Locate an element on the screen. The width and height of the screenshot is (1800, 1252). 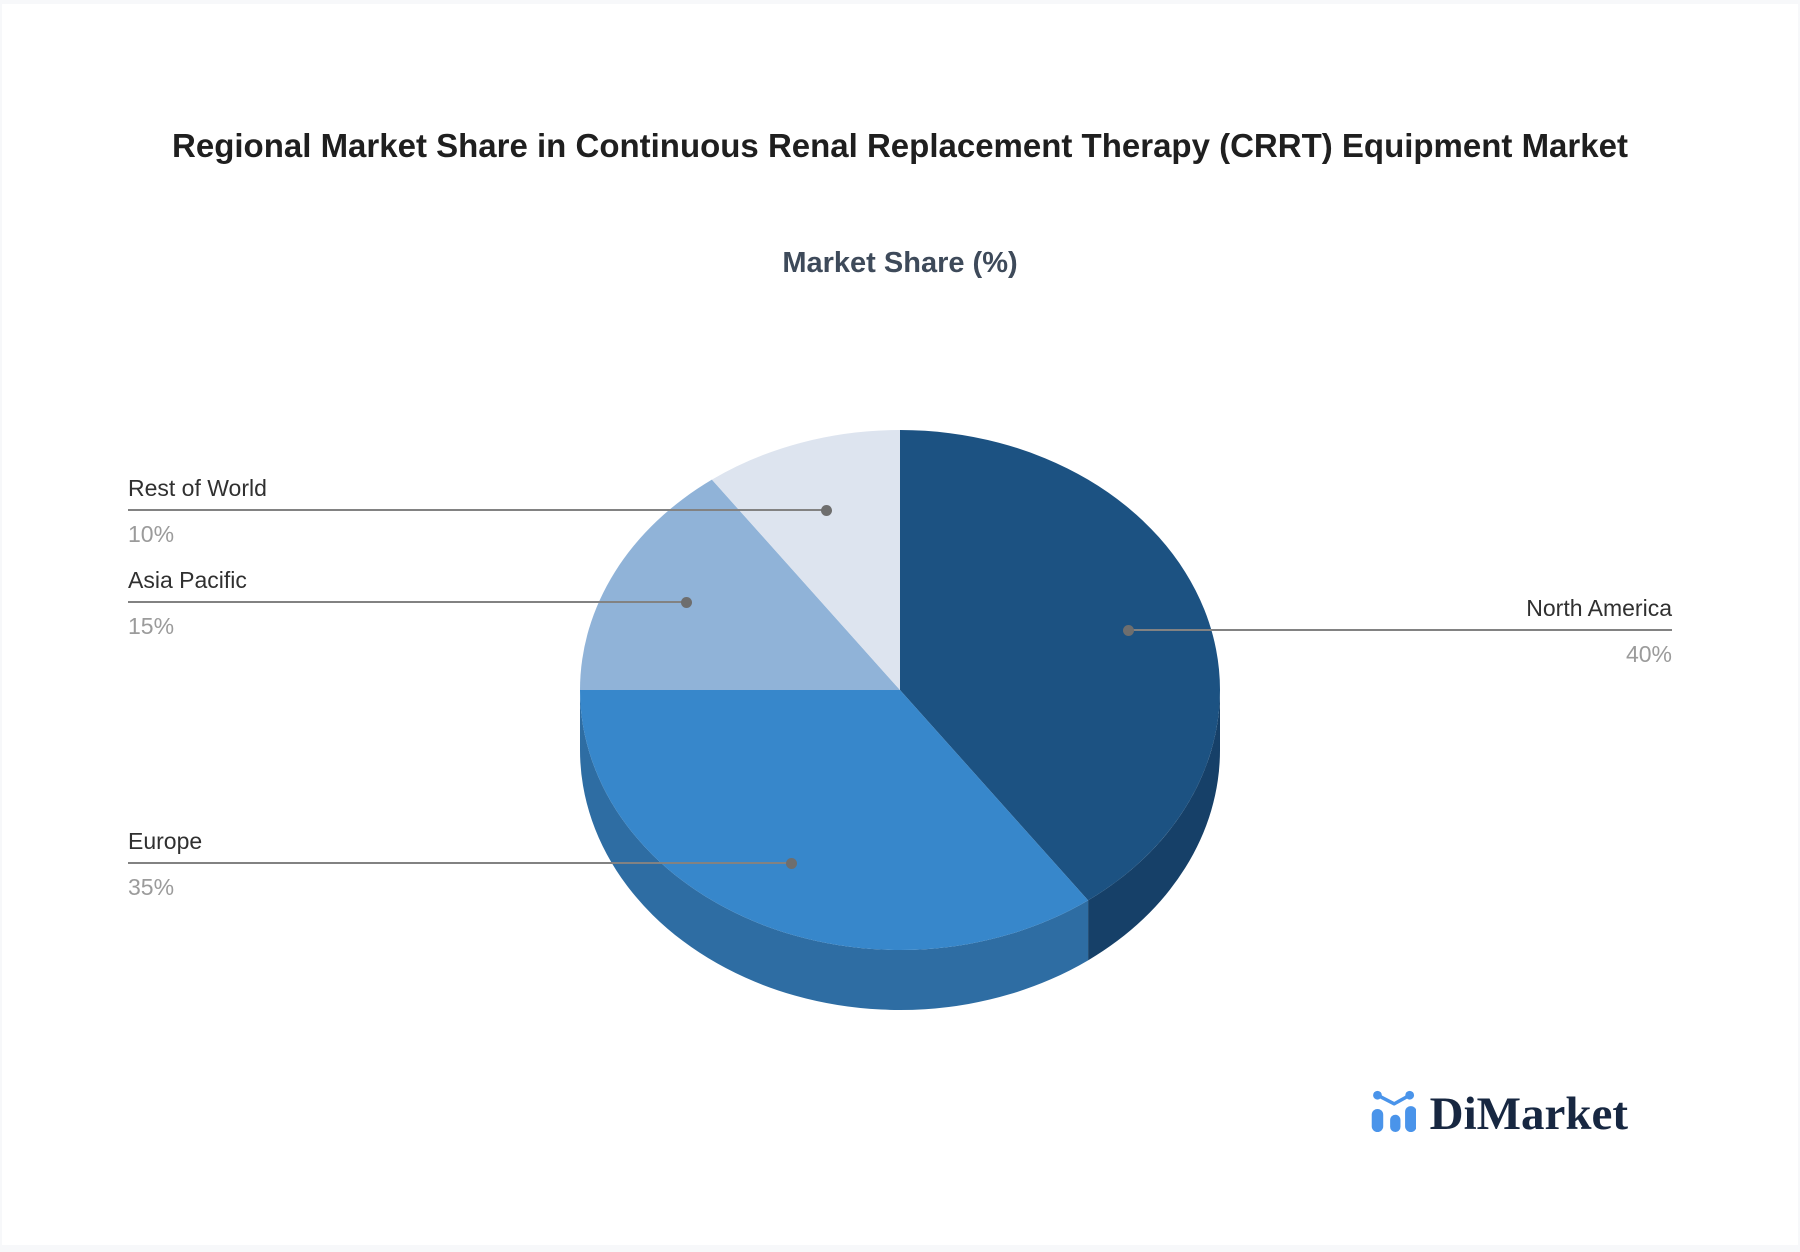
pie-slice-asia-pacific is located at coordinates (740, 584).